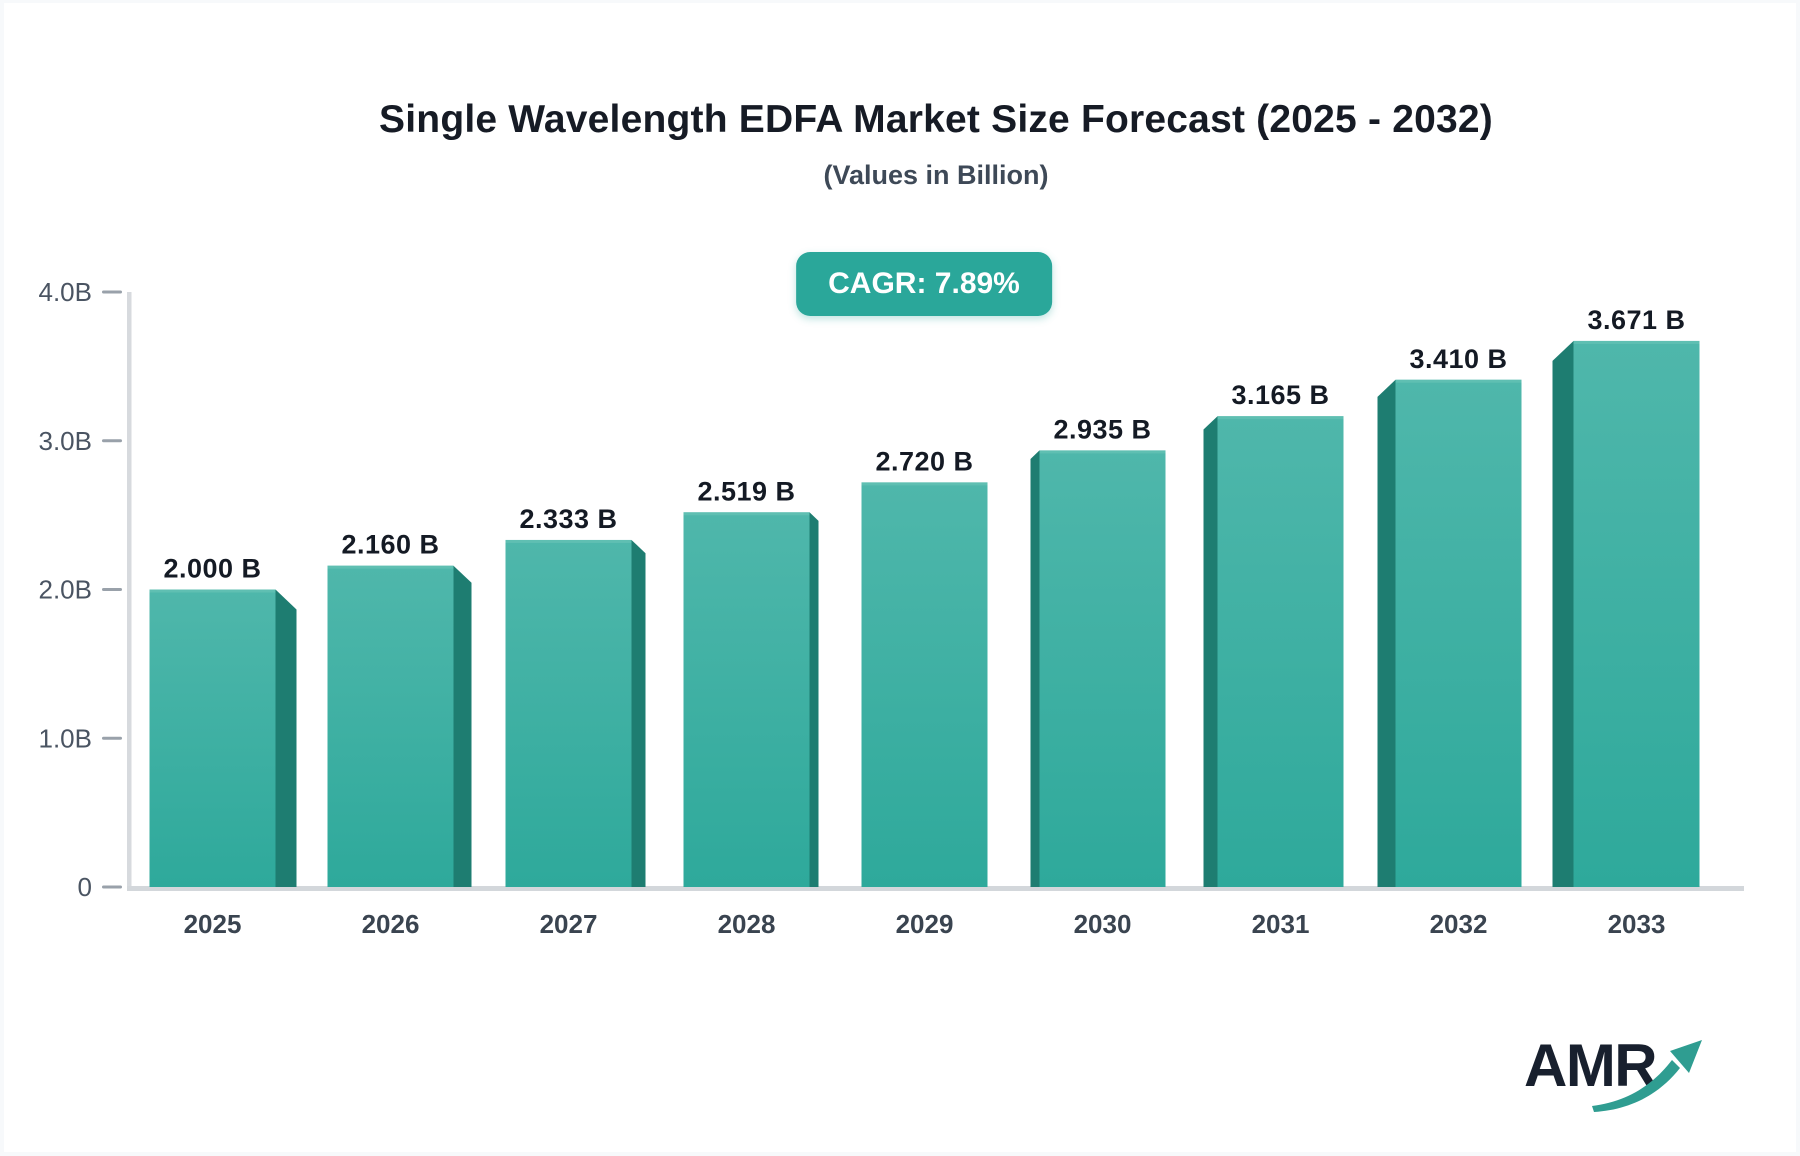 The height and width of the screenshot is (1156, 1800). Describe the element at coordinates (1280, 395) in the screenshot. I see `bar-value-label: 3.165 B` at that location.